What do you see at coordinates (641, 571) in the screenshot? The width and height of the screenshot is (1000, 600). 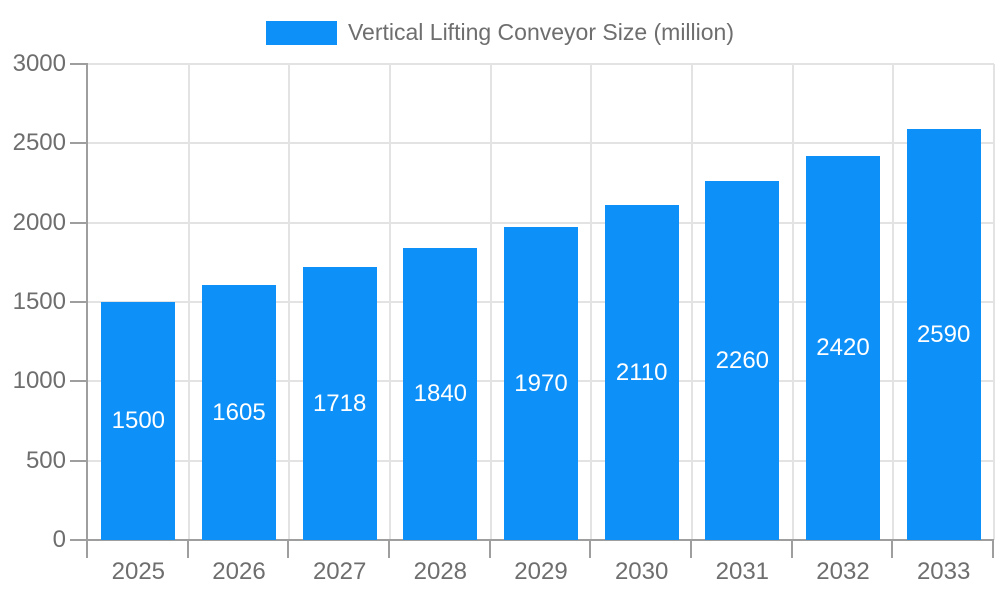 I see `x-tick-label-2030: 2030` at bounding box center [641, 571].